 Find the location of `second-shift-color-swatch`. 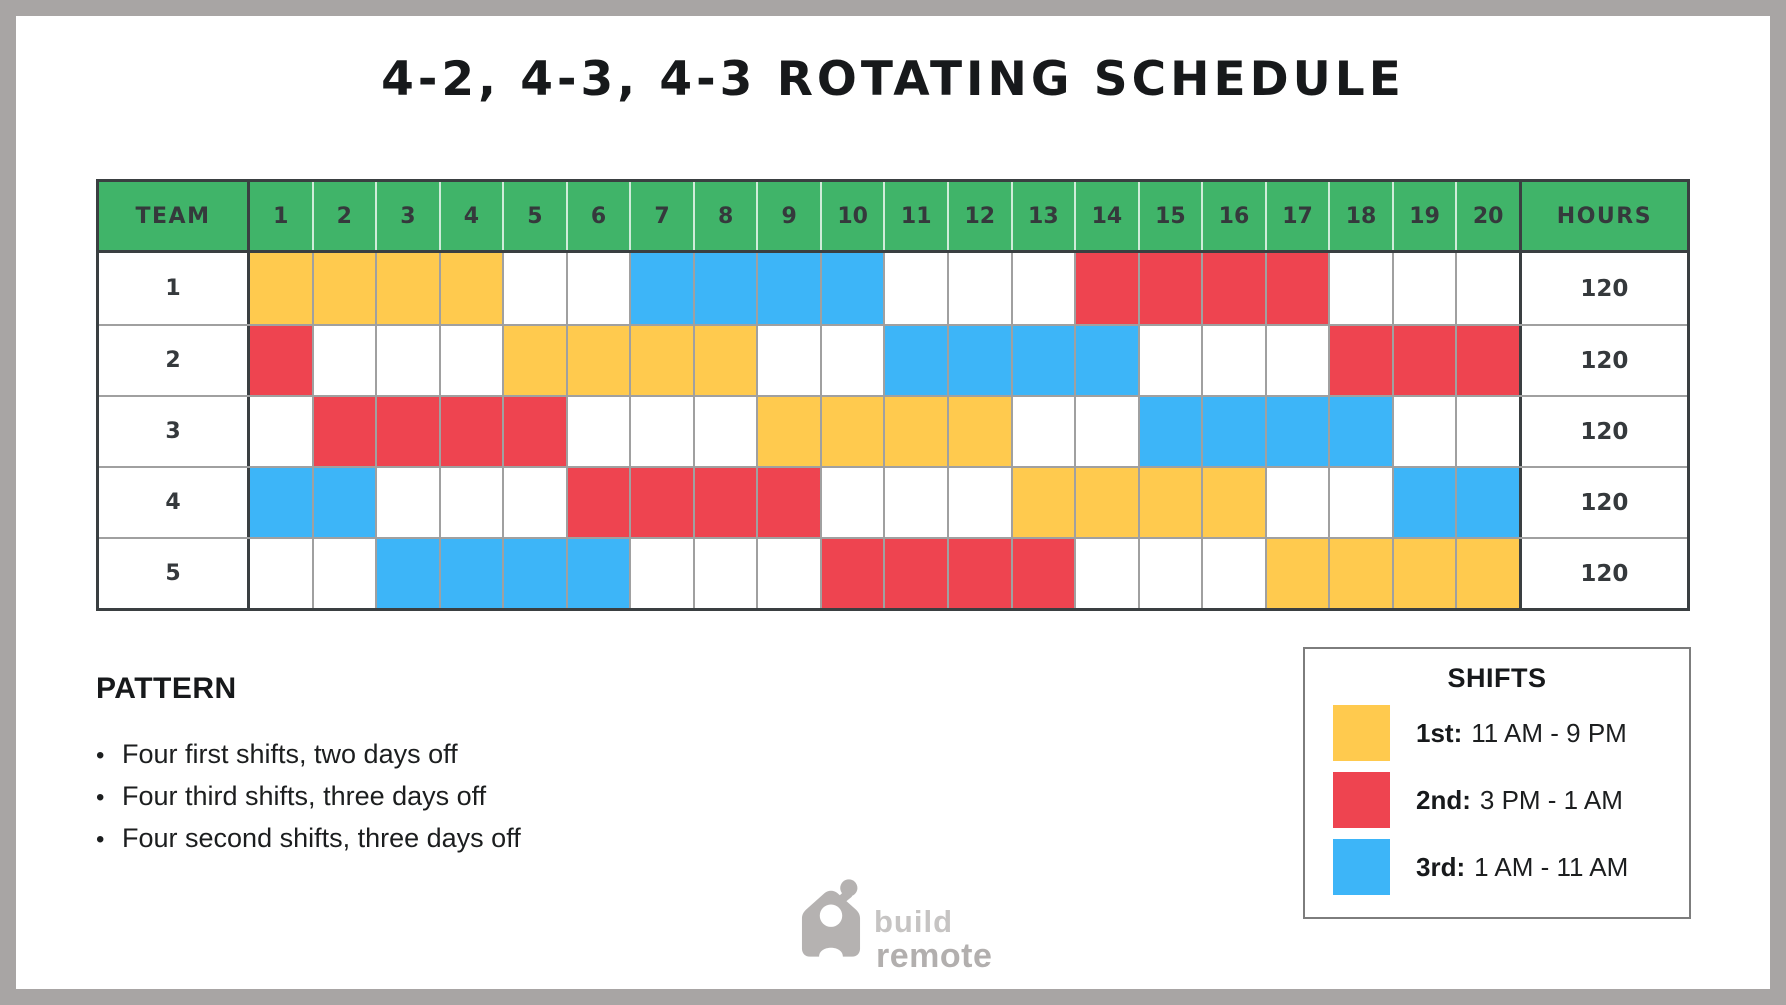

second-shift-color-swatch is located at coordinates (1361, 800).